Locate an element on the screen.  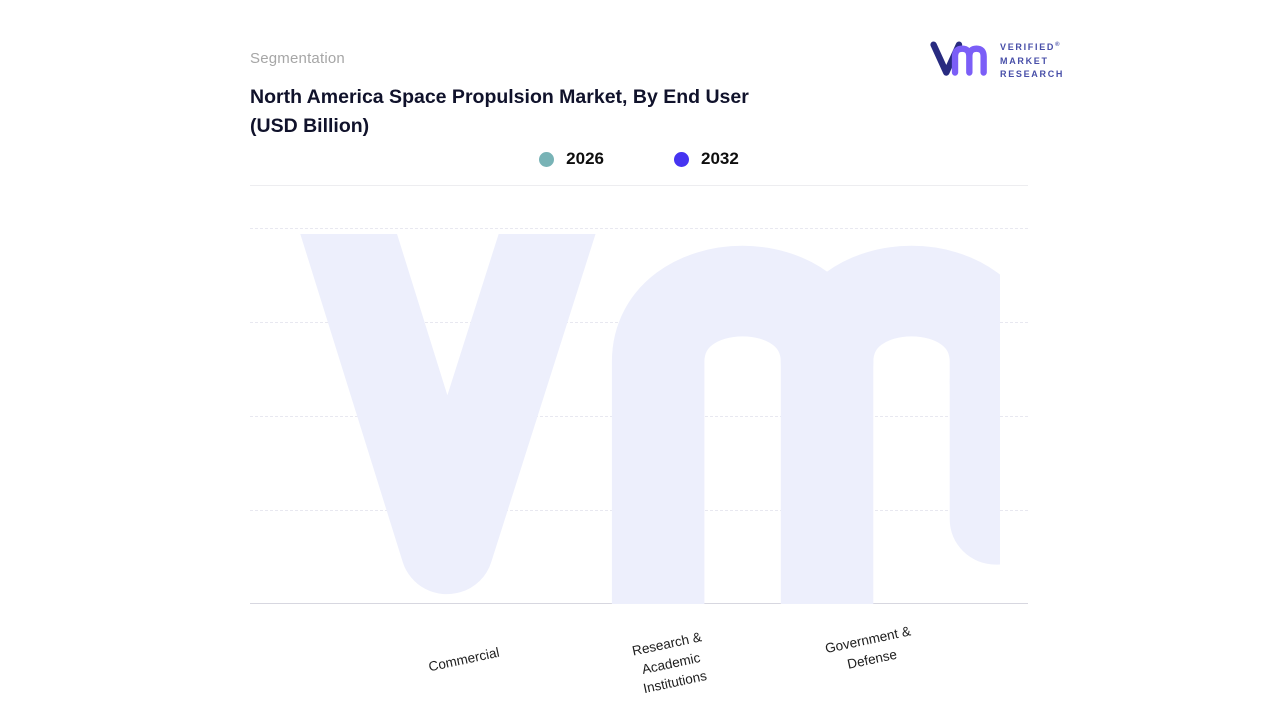
brand-wordmark: VERIFIED® MARKET RESEARCH is located at coordinates (1032, 62).